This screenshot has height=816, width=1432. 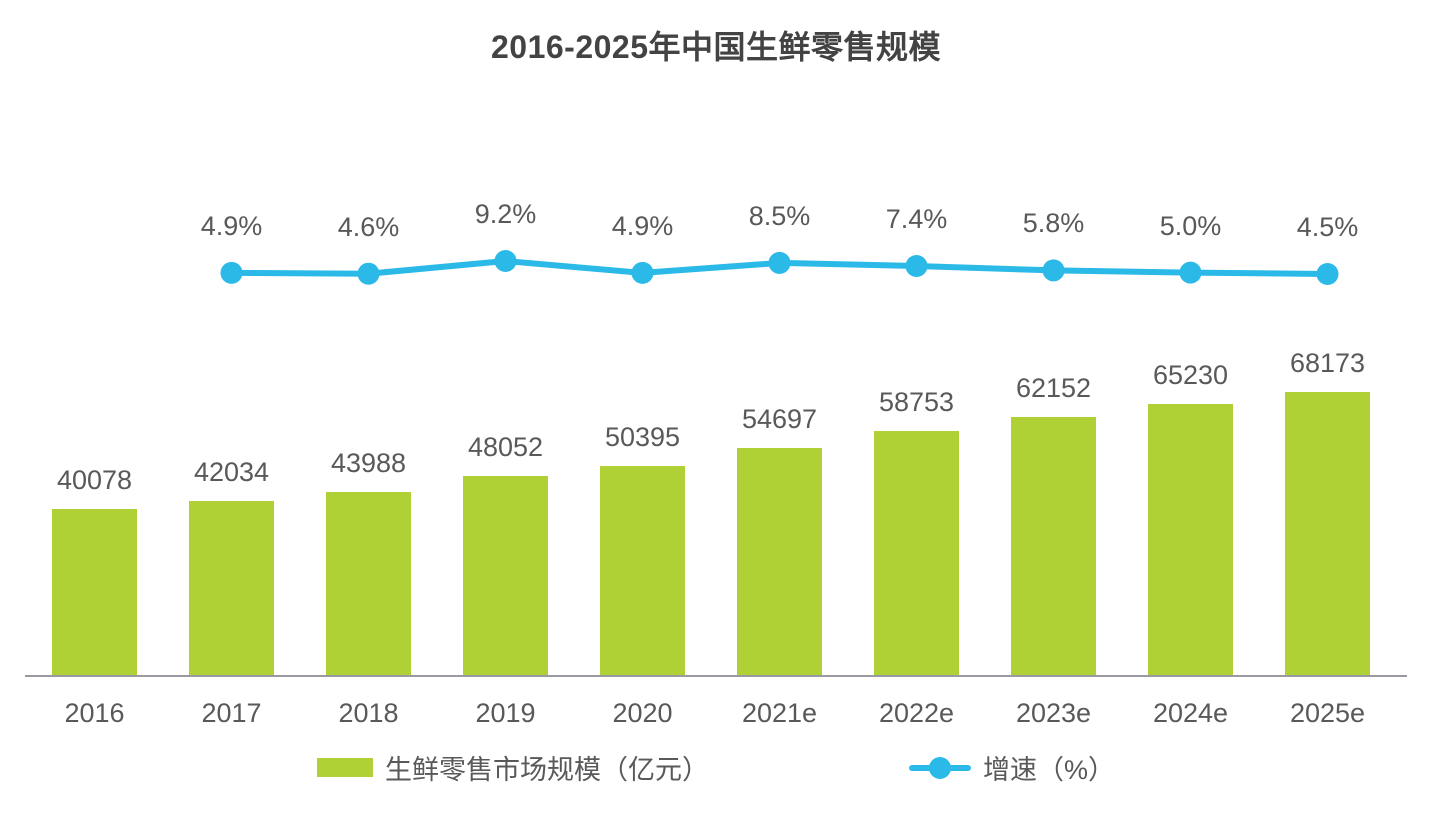 What do you see at coordinates (779, 561) in the screenshot?
I see `bar-2021e` at bounding box center [779, 561].